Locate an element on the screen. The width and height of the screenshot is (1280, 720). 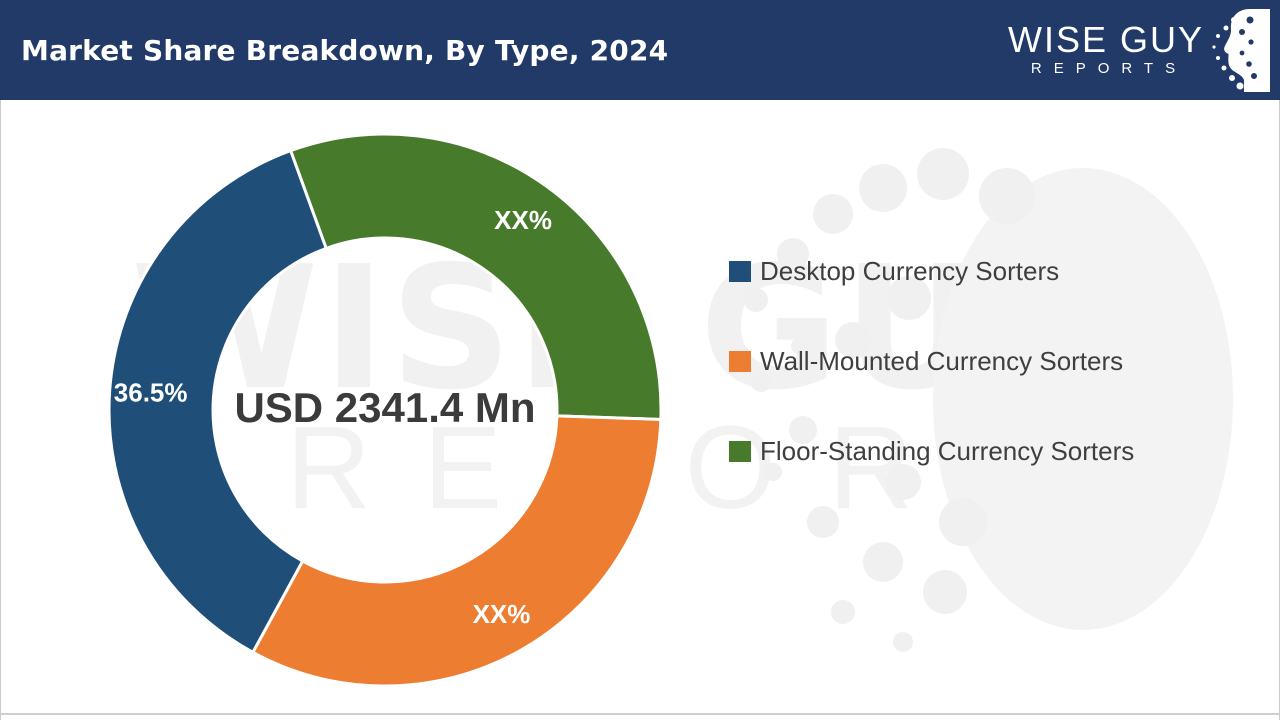
legend-label: Floor-Standing Currency Sorters is located at coordinates (947, 450).